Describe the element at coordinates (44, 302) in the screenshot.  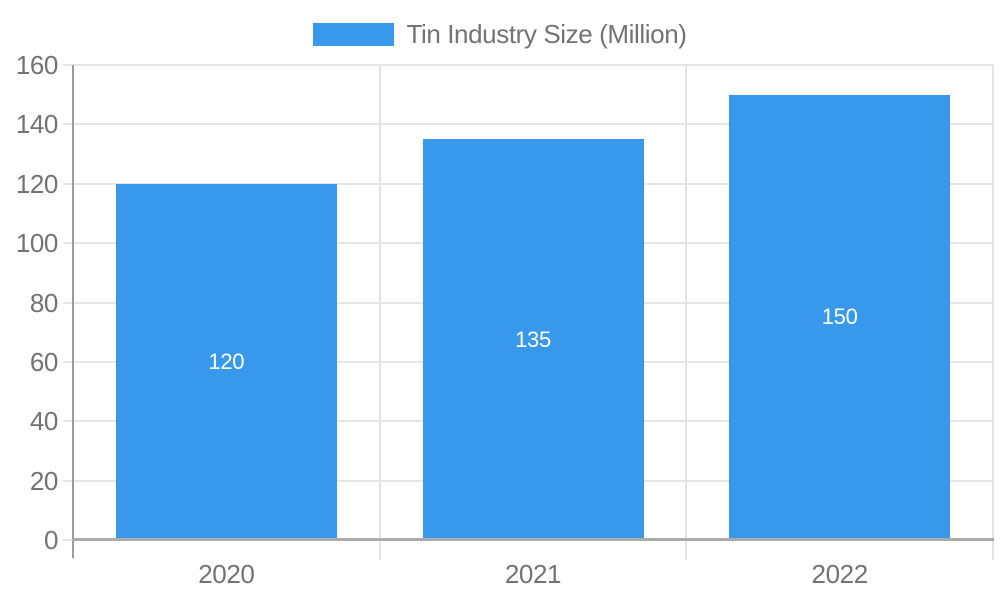
I see `y-tick-label: 80` at that location.